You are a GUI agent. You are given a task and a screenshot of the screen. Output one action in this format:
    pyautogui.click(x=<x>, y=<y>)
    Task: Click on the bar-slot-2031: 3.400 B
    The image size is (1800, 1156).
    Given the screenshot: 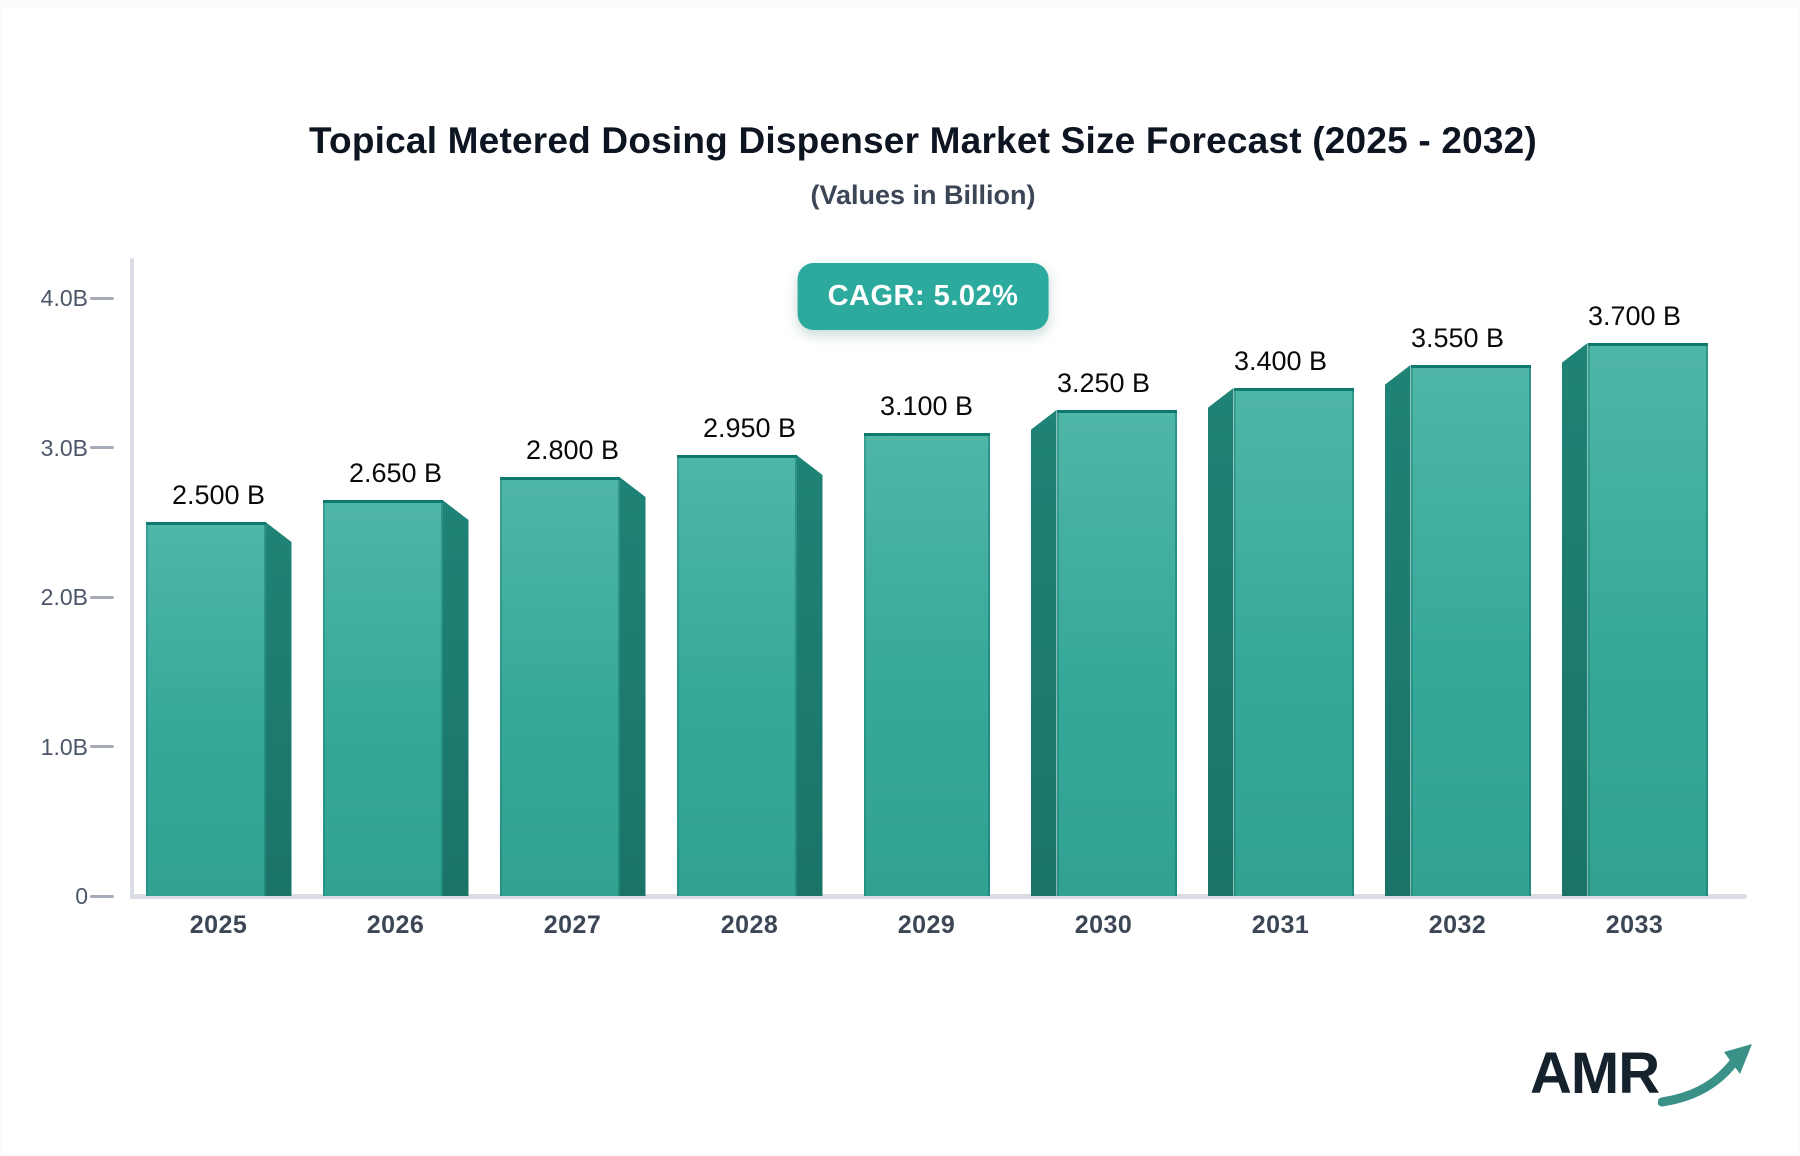 What is the action you would take?
    pyautogui.click(x=1280, y=621)
    